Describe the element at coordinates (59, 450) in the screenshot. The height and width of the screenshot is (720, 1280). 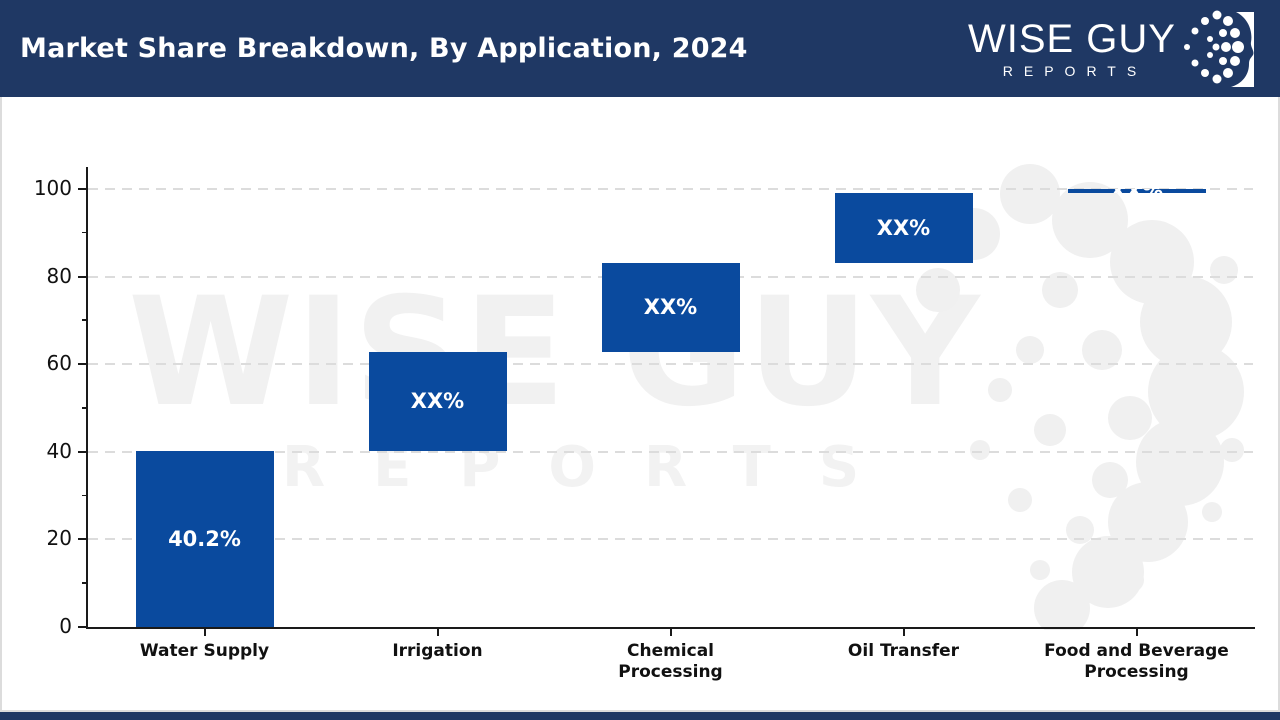
I see `y-tick-label-40: 40` at that location.